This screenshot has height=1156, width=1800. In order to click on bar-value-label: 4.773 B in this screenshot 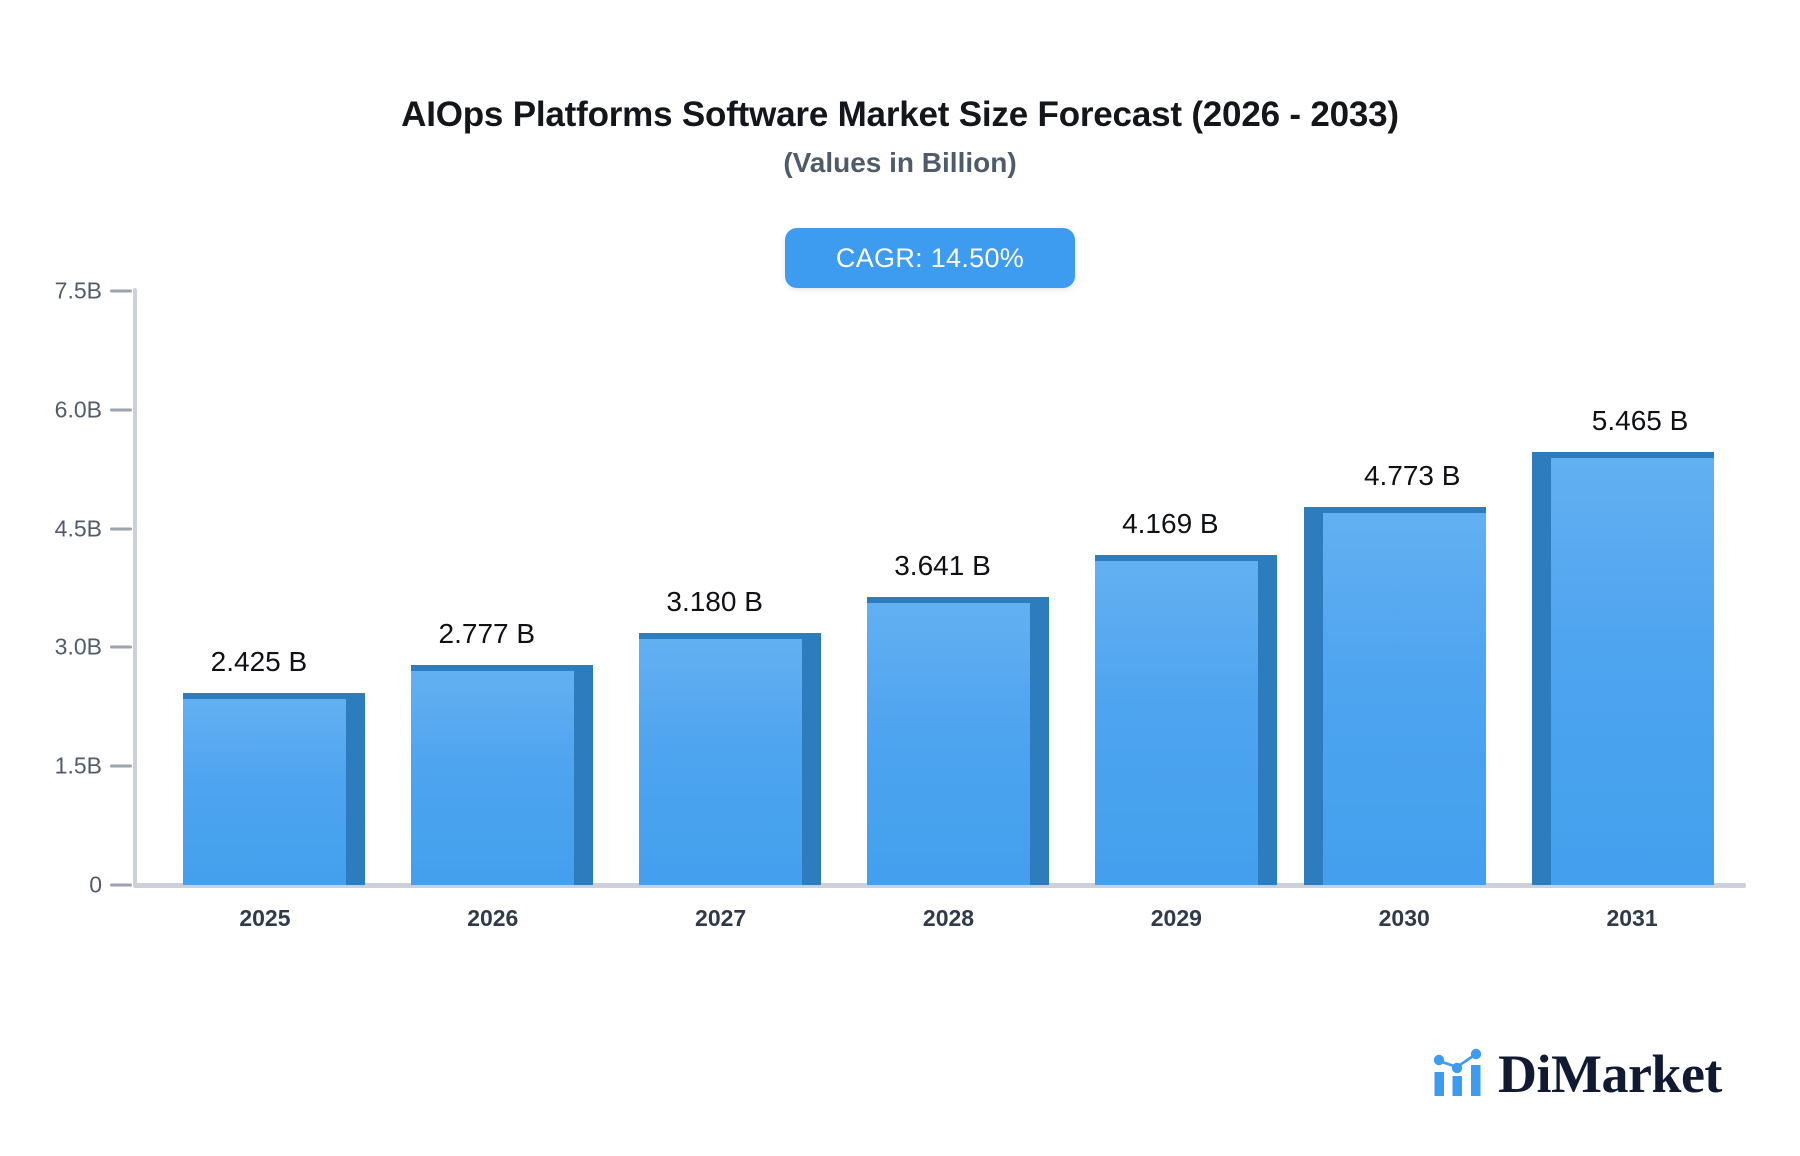, I will do `click(1412, 475)`.